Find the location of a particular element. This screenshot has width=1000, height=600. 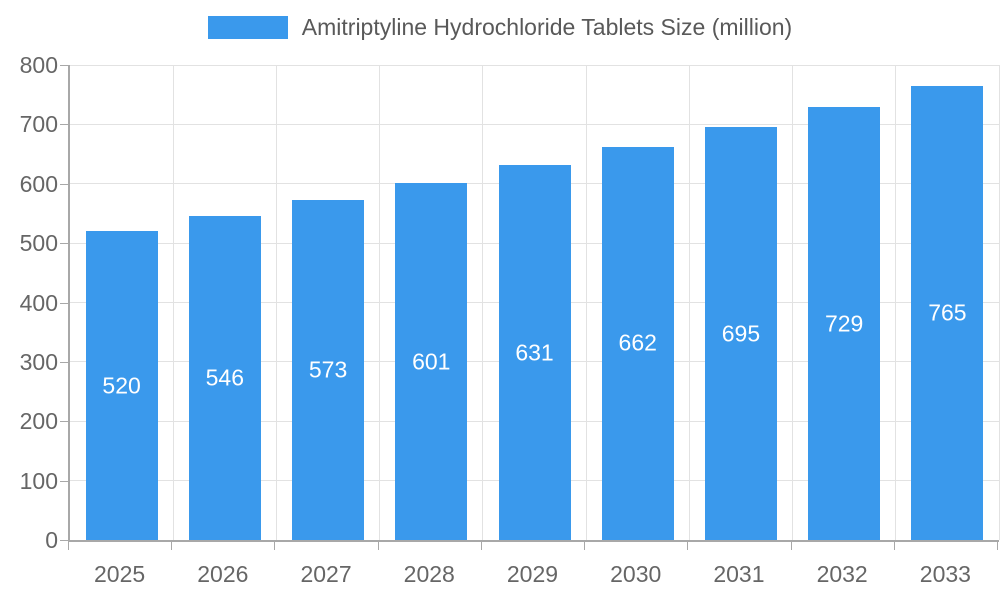

x-tick-label: 2029 is located at coordinates (532, 574).